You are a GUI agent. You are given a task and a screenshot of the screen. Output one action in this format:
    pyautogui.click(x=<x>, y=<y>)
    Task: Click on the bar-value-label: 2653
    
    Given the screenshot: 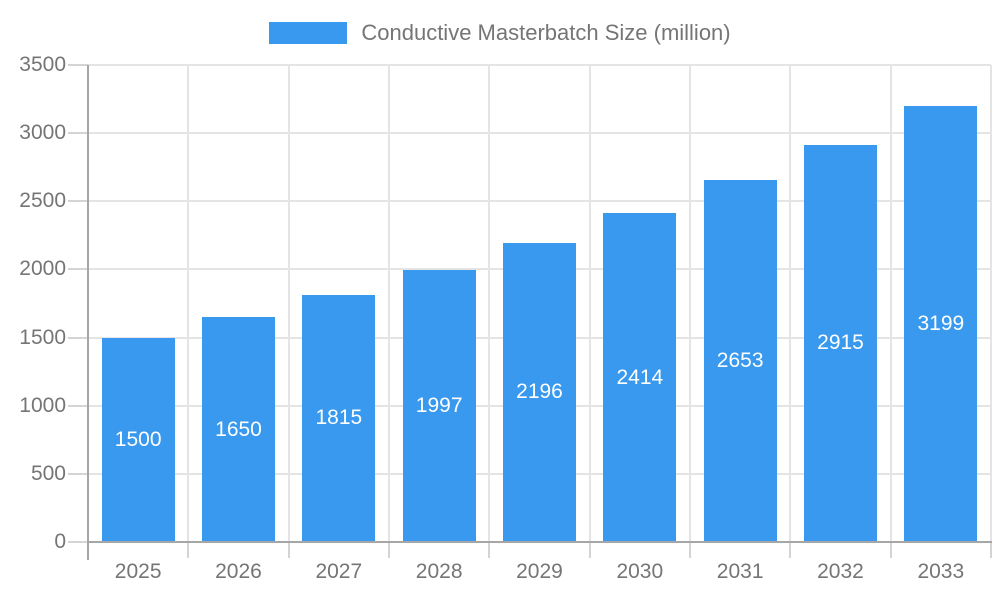 What is the action you would take?
    pyautogui.click(x=740, y=361)
    